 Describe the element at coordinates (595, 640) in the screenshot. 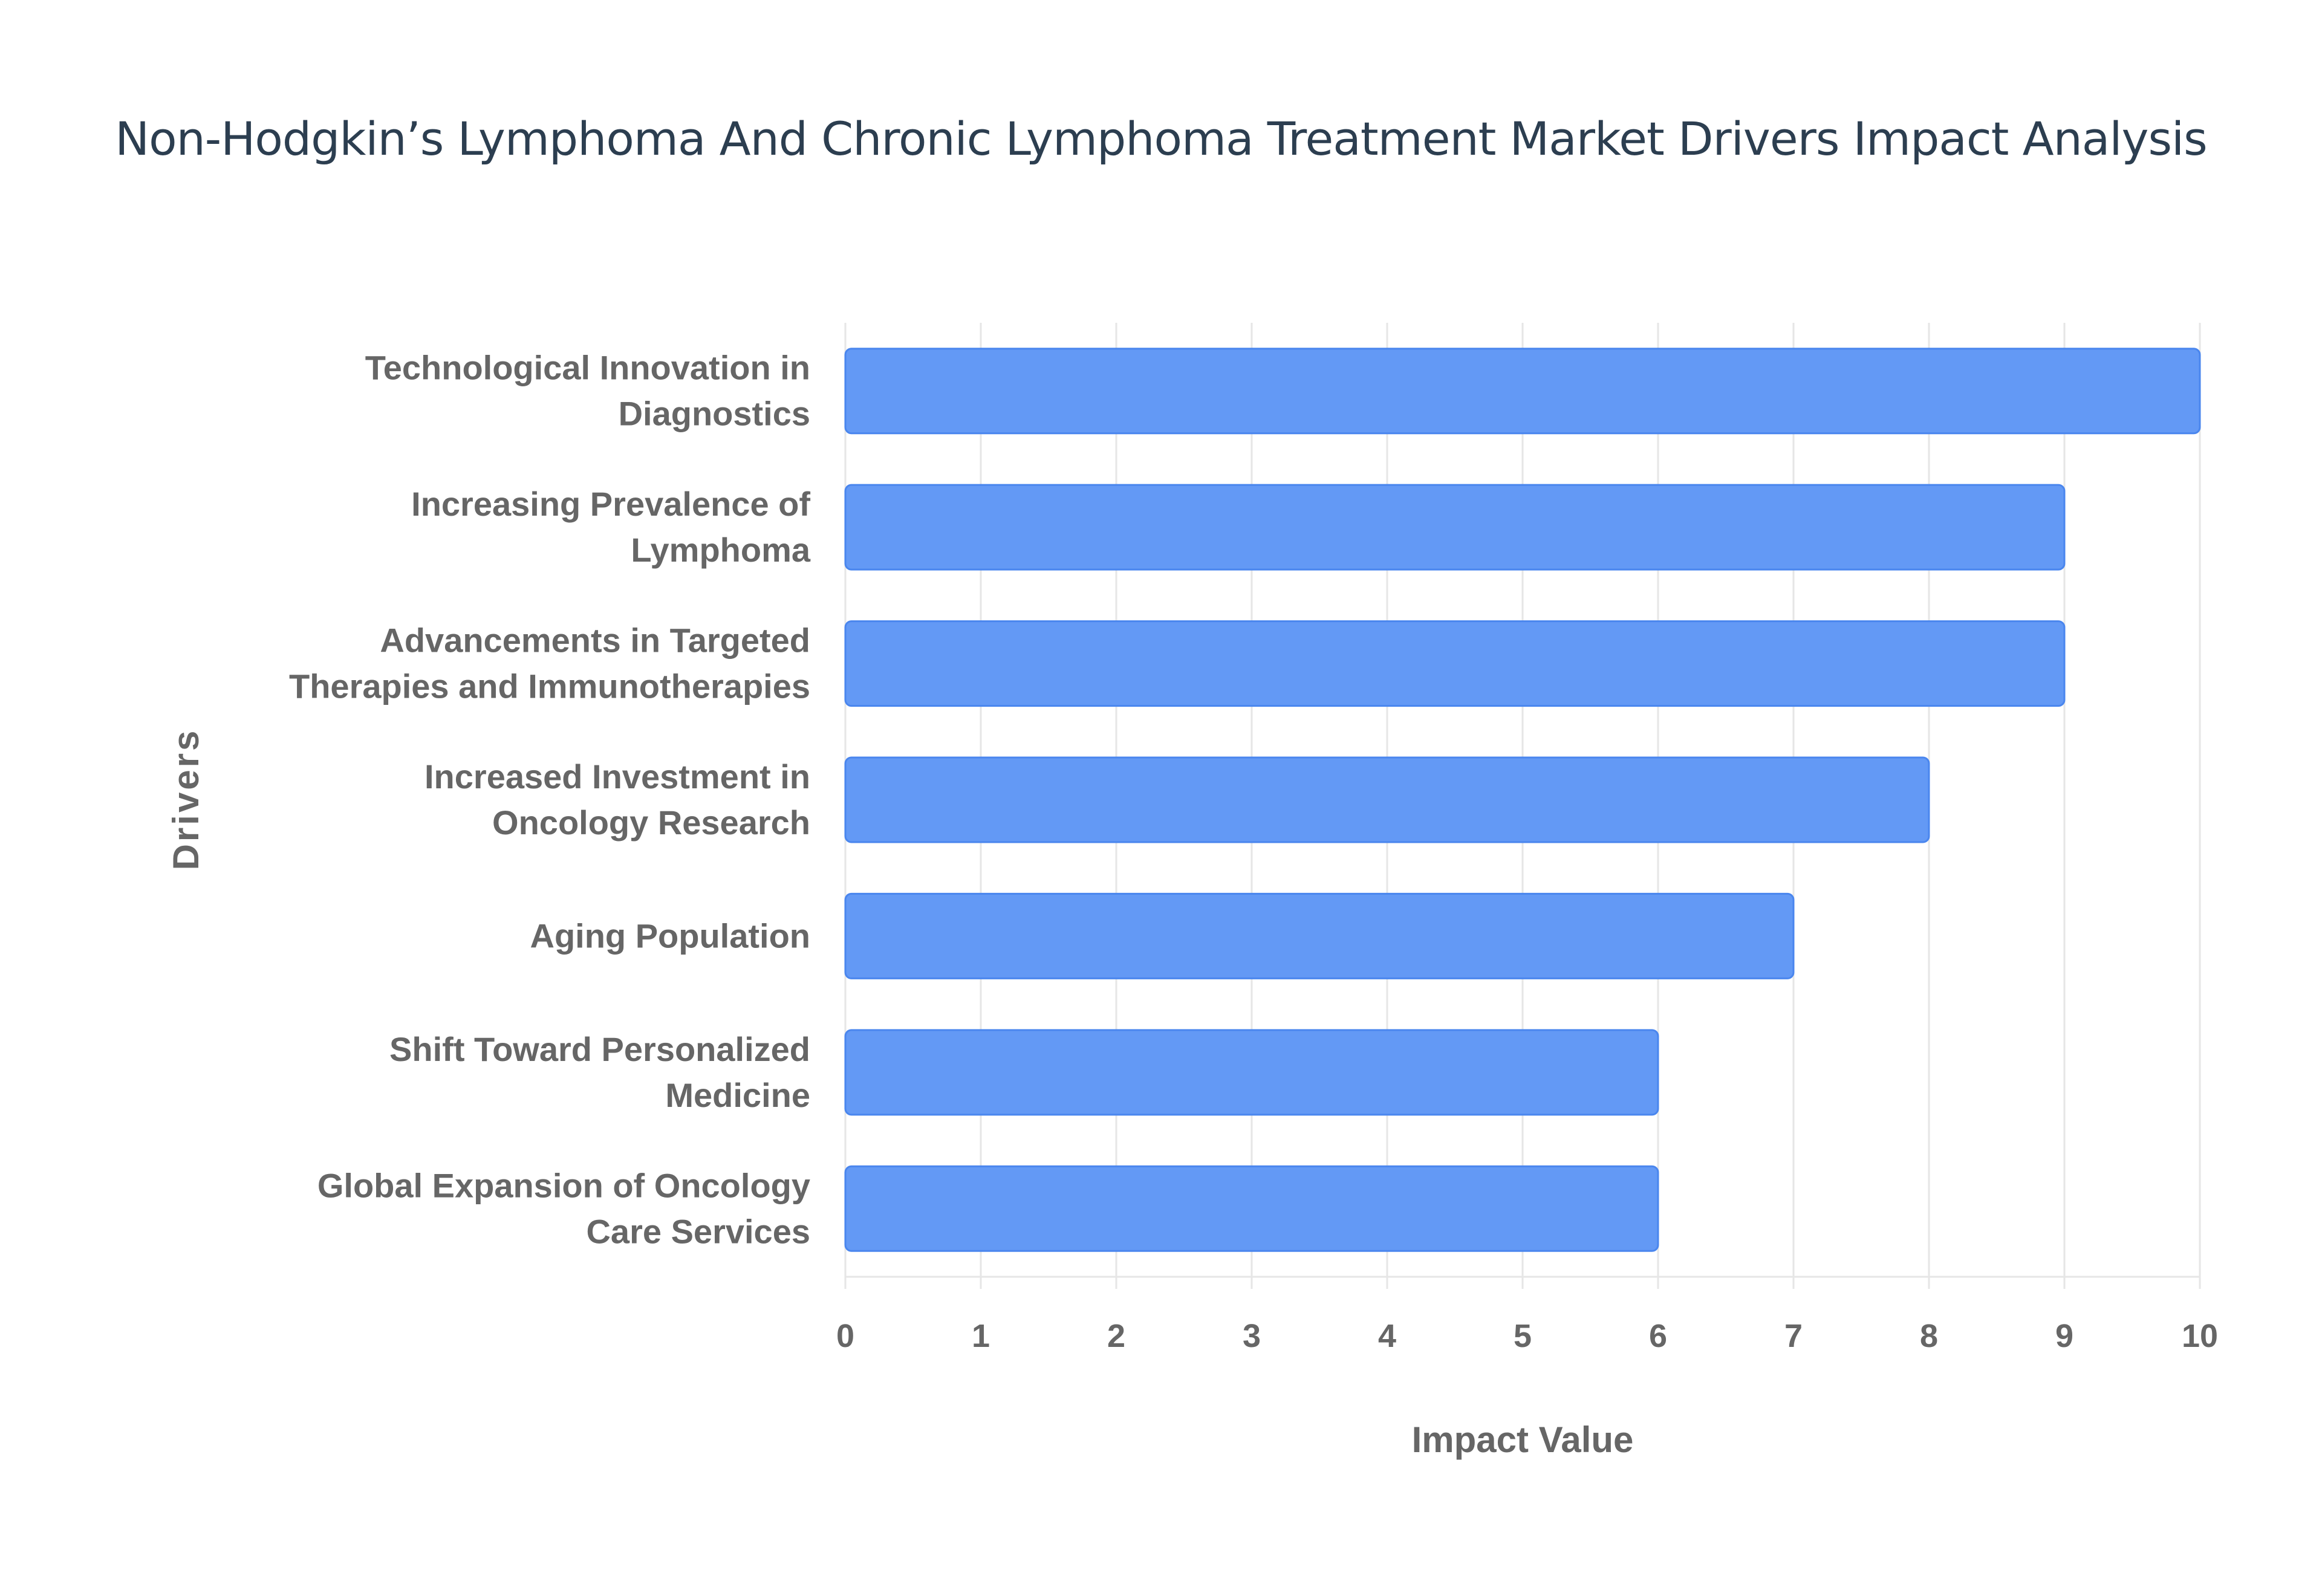

I see `y-category-label: Advancements in Targeted` at that location.